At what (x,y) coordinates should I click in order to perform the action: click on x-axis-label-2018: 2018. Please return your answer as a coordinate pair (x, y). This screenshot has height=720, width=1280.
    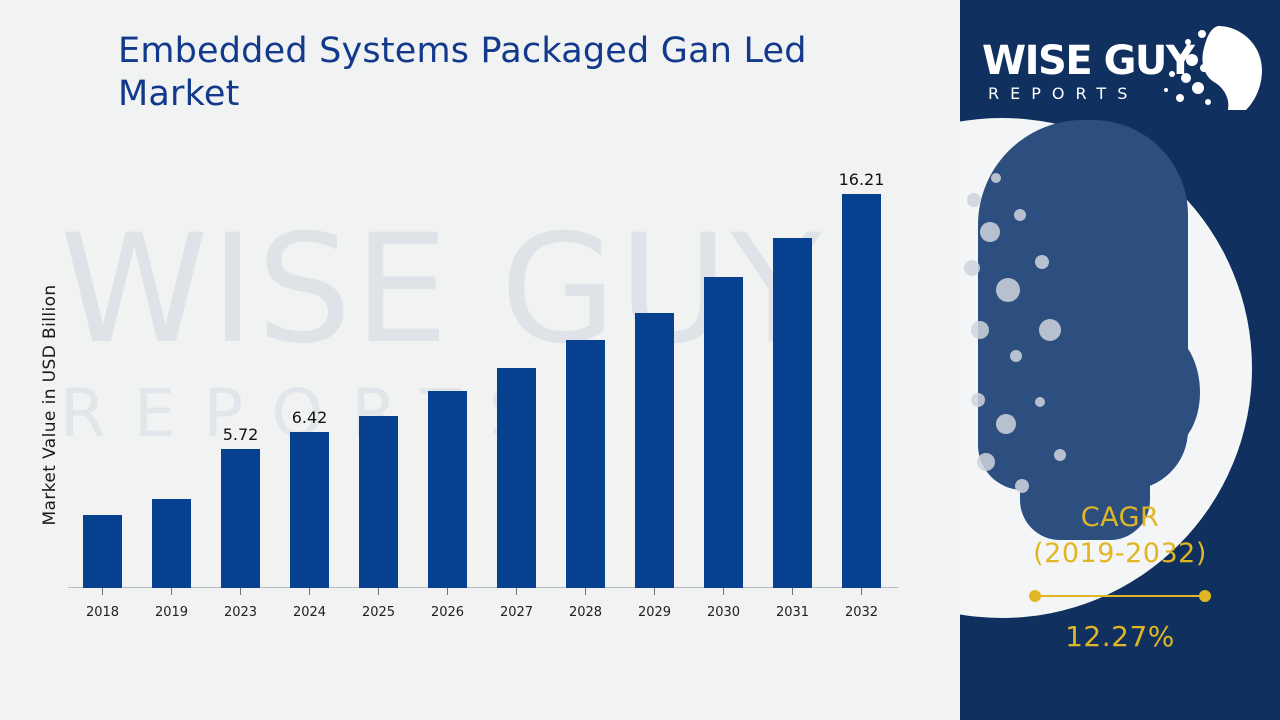
    Looking at the image, I should click on (102, 612).